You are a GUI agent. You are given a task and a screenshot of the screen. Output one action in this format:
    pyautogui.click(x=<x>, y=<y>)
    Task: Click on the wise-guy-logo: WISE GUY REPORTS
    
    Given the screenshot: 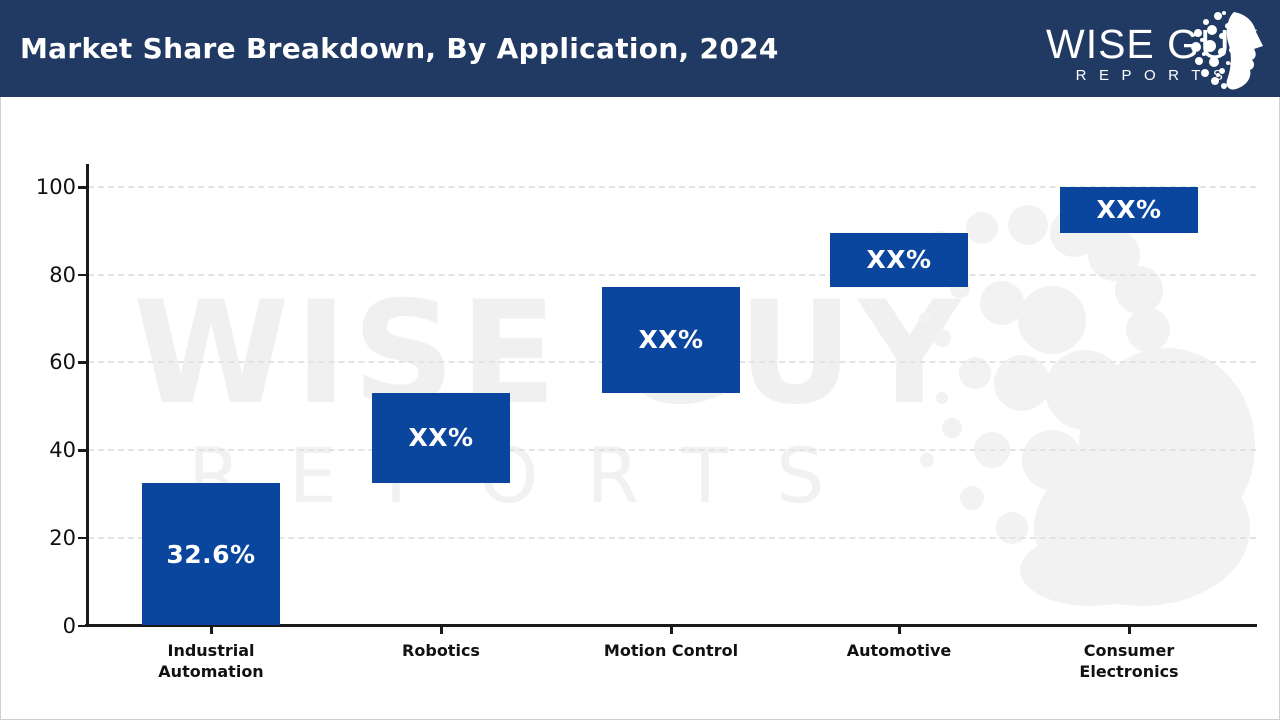 What is the action you would take?
    pyautogui.click(x=1143, y=49)
    